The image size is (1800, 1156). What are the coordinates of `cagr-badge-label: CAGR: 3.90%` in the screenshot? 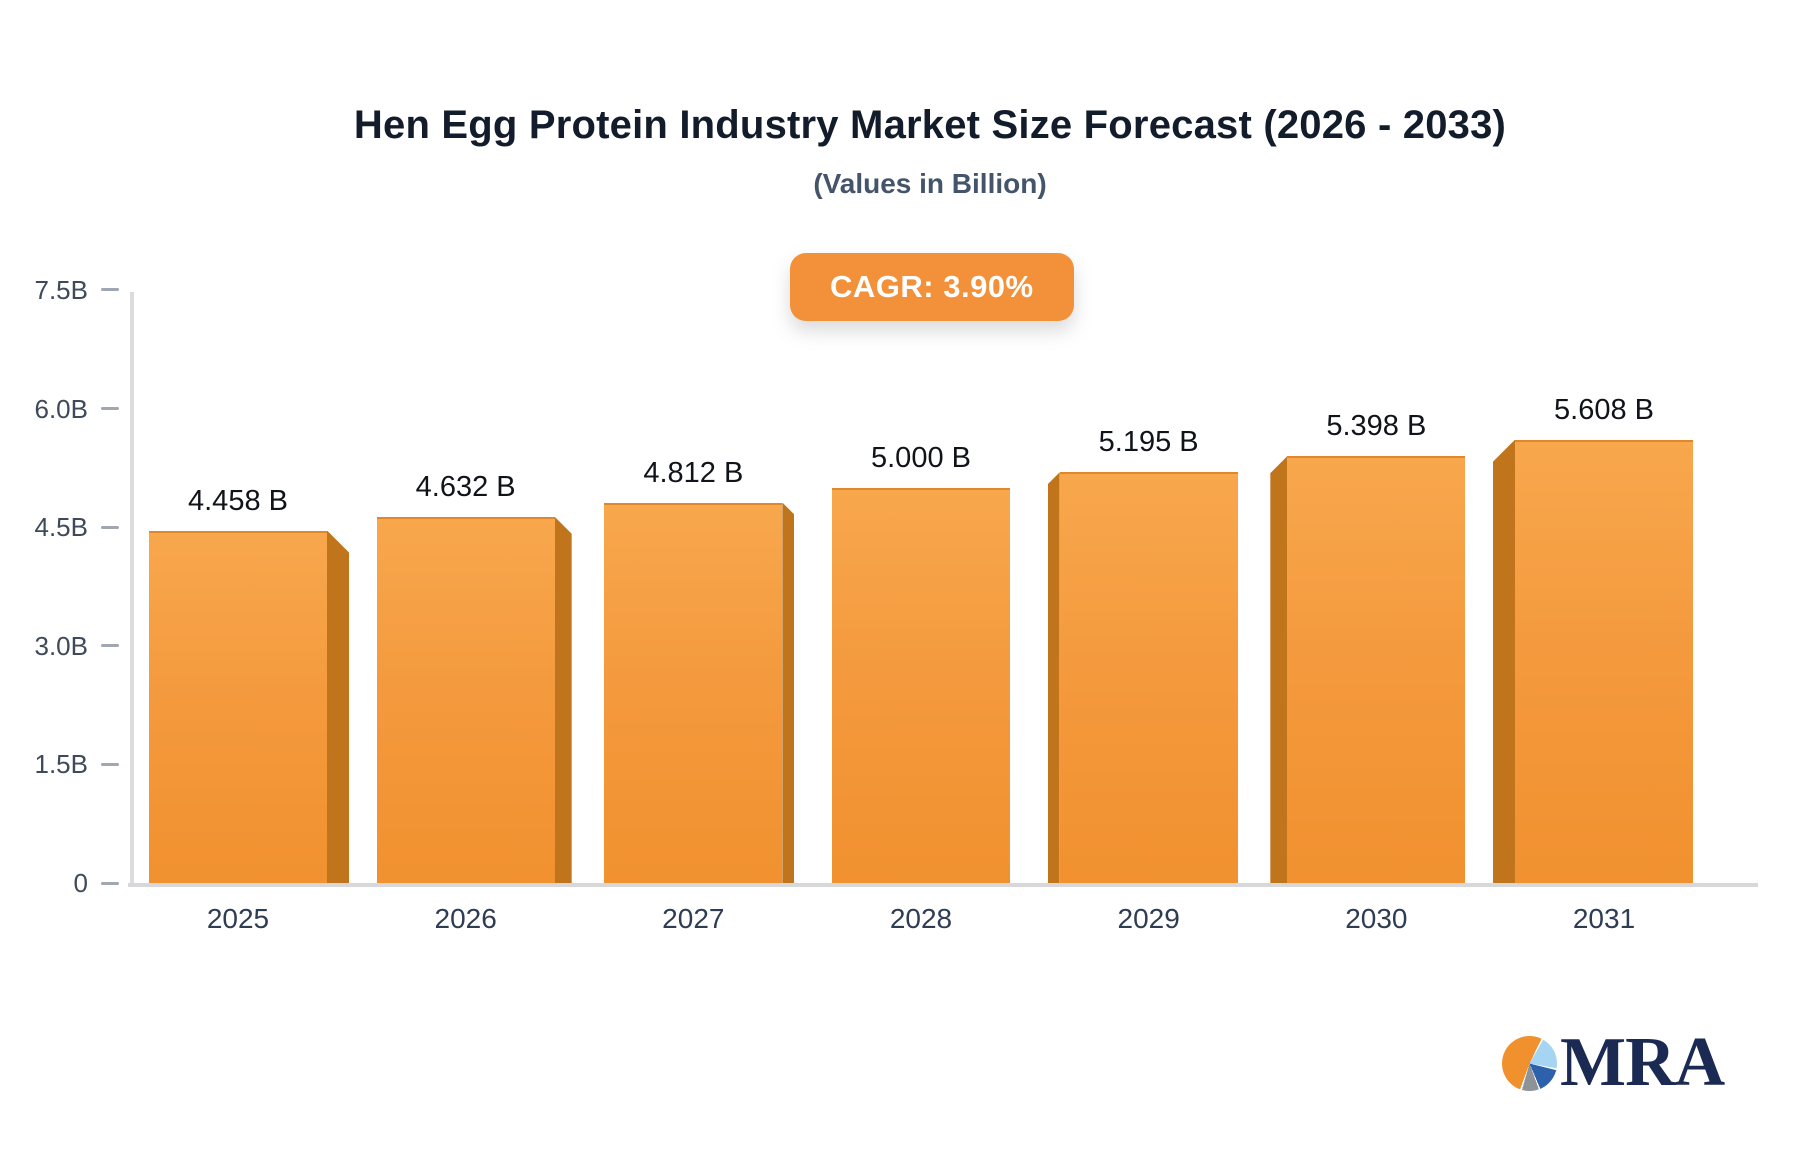 It's located at (932, 286).